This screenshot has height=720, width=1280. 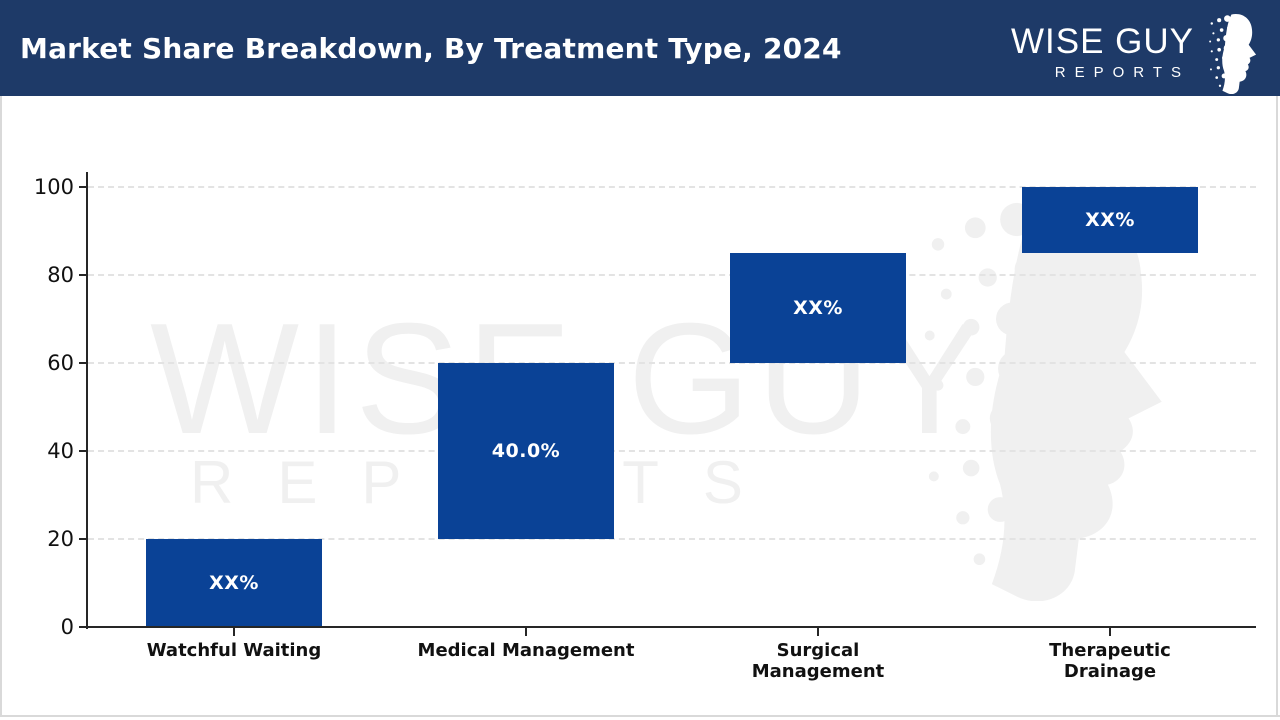 What do you see at coordinates (818, 631) in the screenshot?
I see `x-tick-surgical-management` at bounding box center [818, 631].